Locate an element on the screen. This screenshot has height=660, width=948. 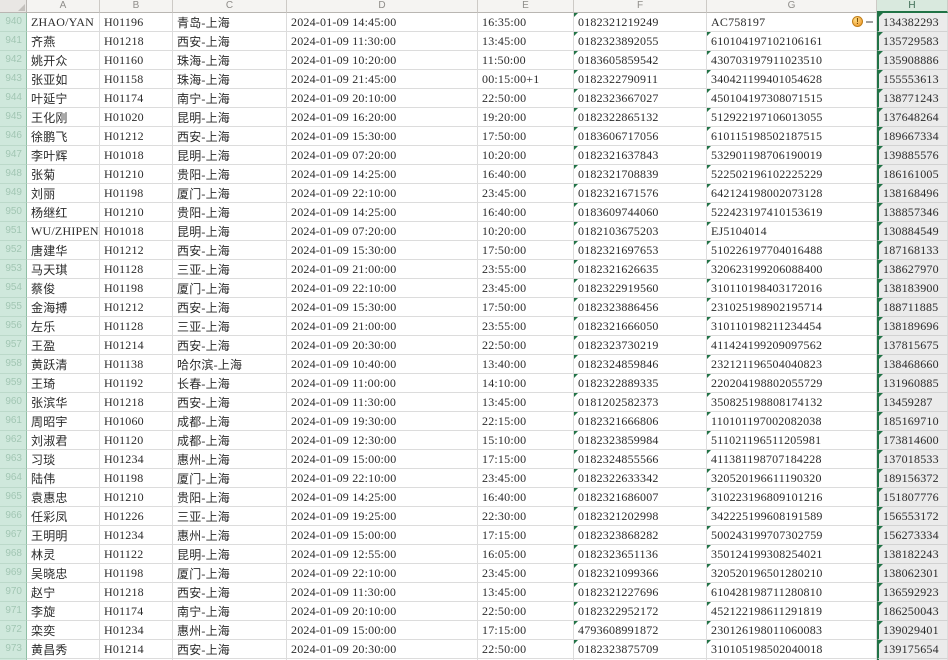
cell-H950: 138857346 is located at coordinates (912, 212).